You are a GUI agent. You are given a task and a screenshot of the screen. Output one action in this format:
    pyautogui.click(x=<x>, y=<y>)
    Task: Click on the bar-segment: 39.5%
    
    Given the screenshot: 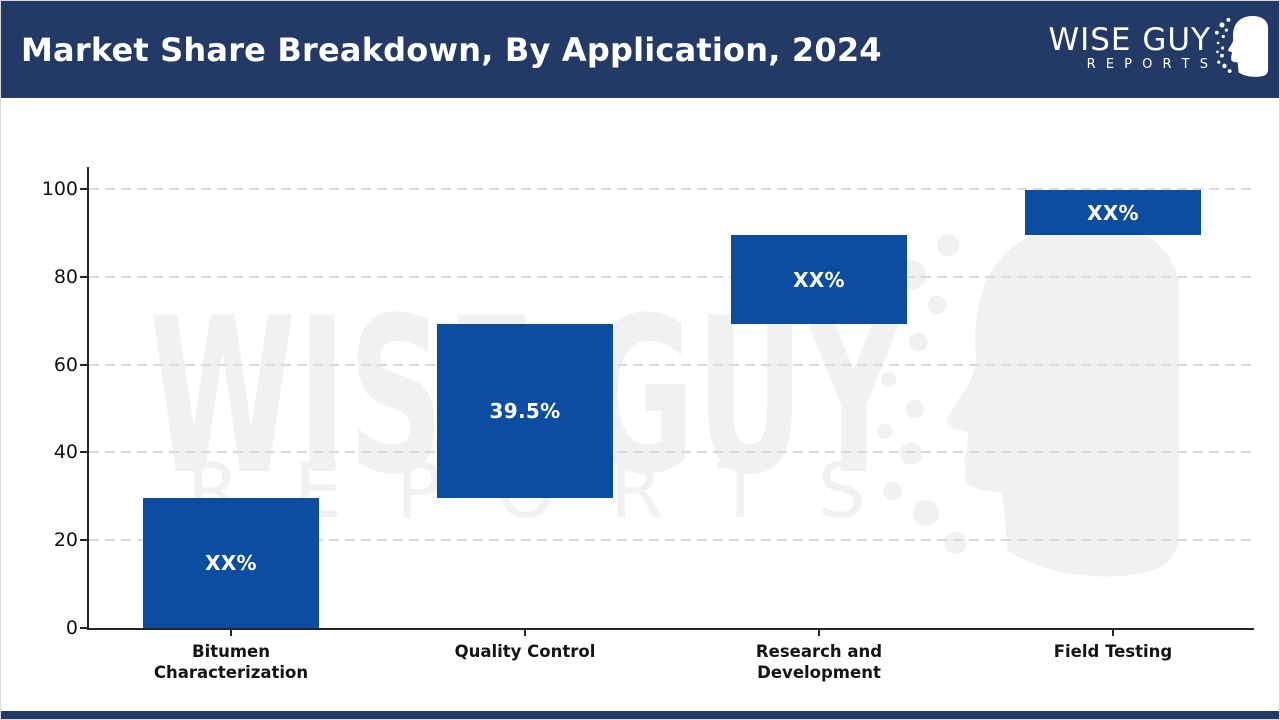 What is the action you would take?
    pyautogui.click(x=525, y=411)
    